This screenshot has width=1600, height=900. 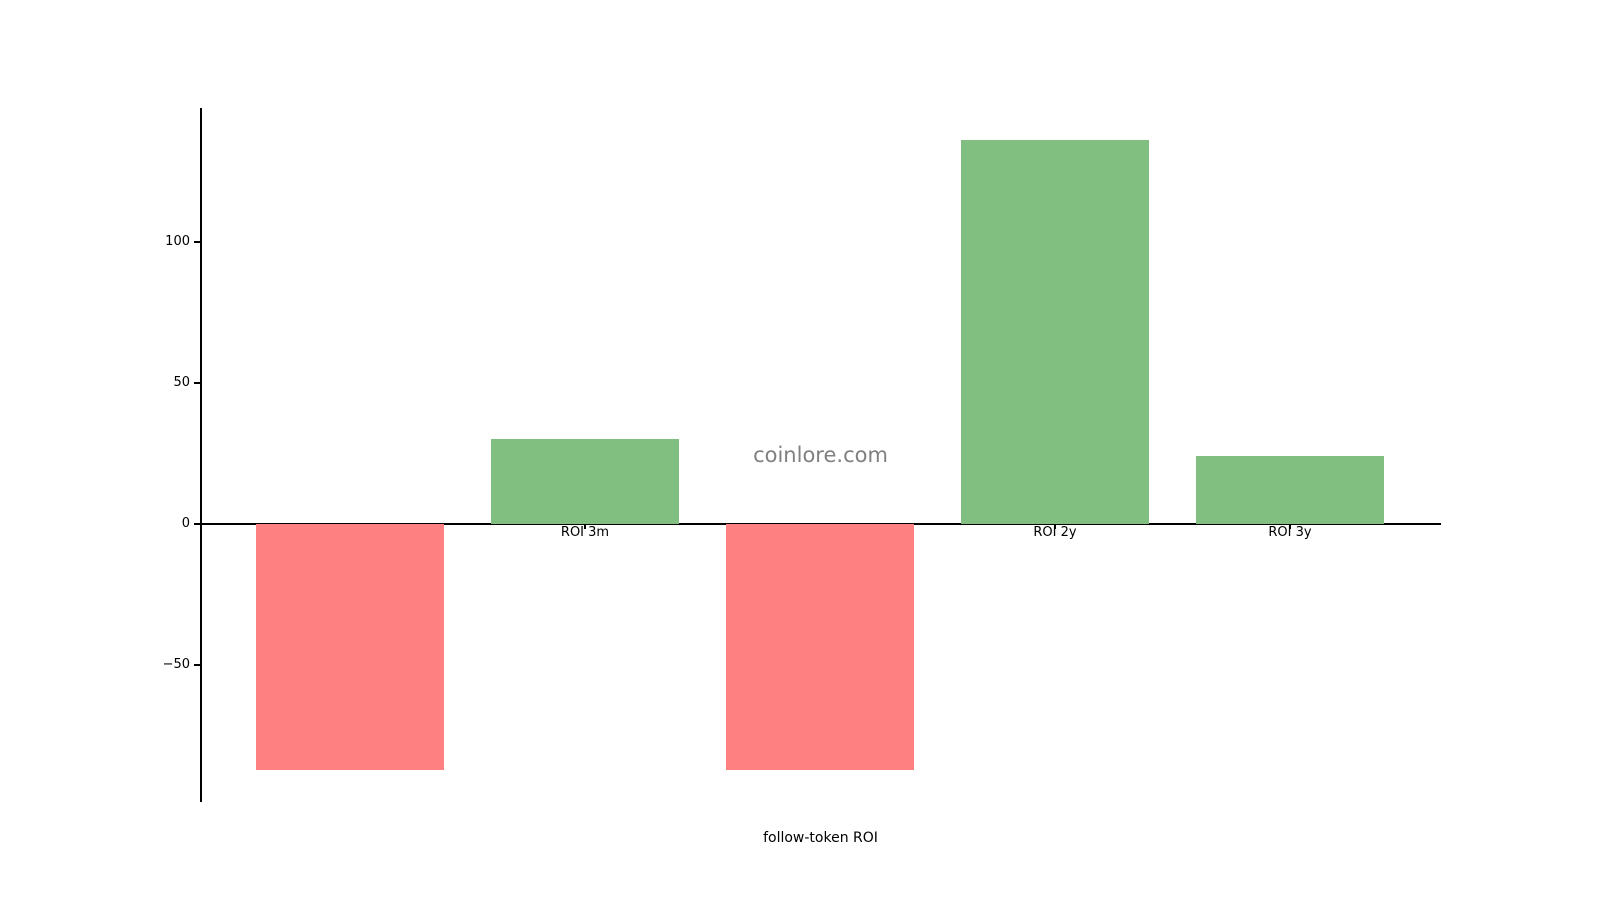 What do you see at coordinates (1290, 533) in the screenshot?
I see `x-tick-label: ROI 3y` at bounding box center [1290, 533].